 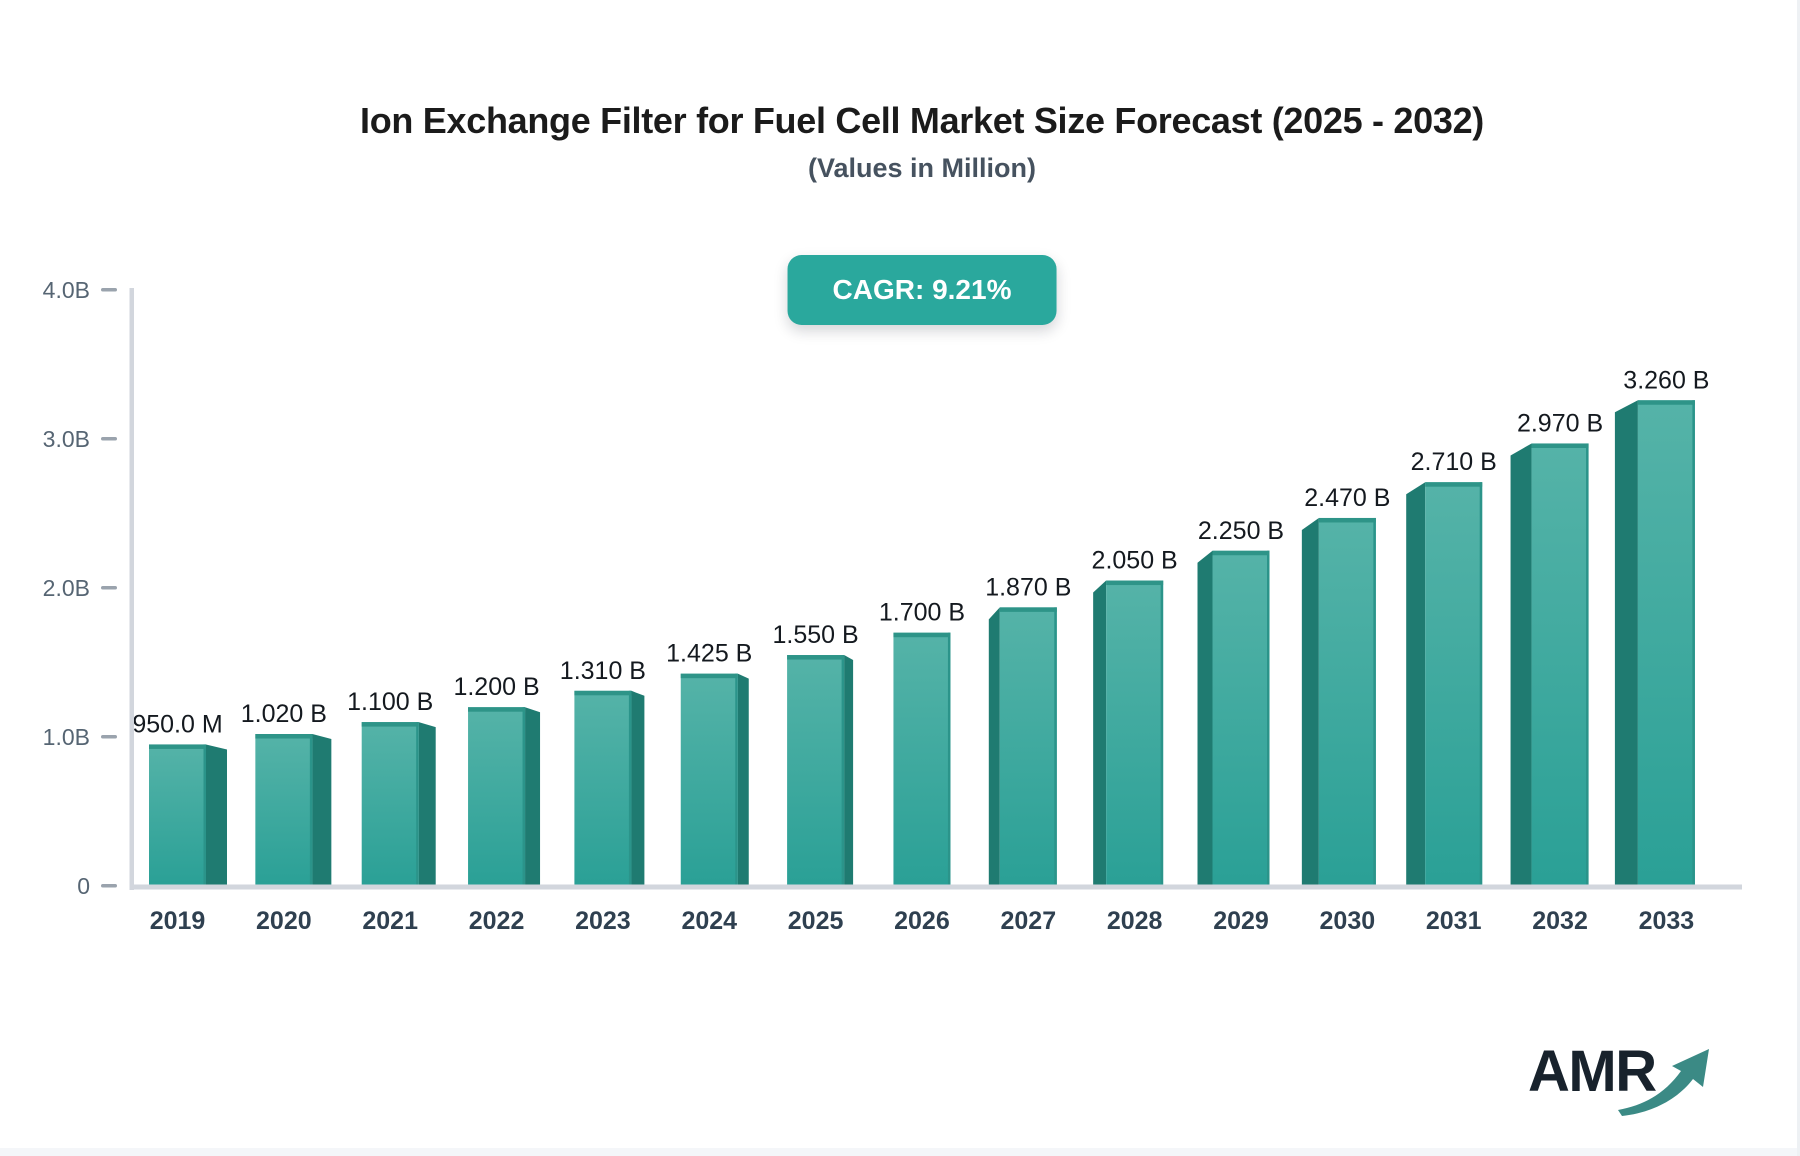 What do you see at coordinates (1135, 561) in the screenshot?
I see `bar-value-label: 2.050 B` at bounding box center [1135, 561].